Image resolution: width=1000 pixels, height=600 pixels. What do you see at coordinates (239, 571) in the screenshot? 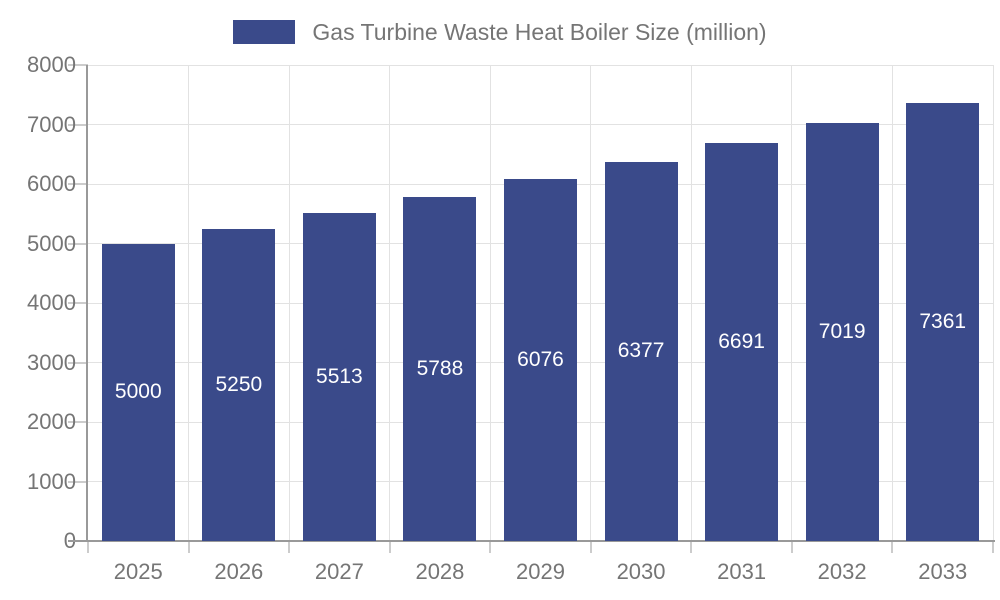
I see `x-axis-label: 2026` at bounding box center [239, 571].